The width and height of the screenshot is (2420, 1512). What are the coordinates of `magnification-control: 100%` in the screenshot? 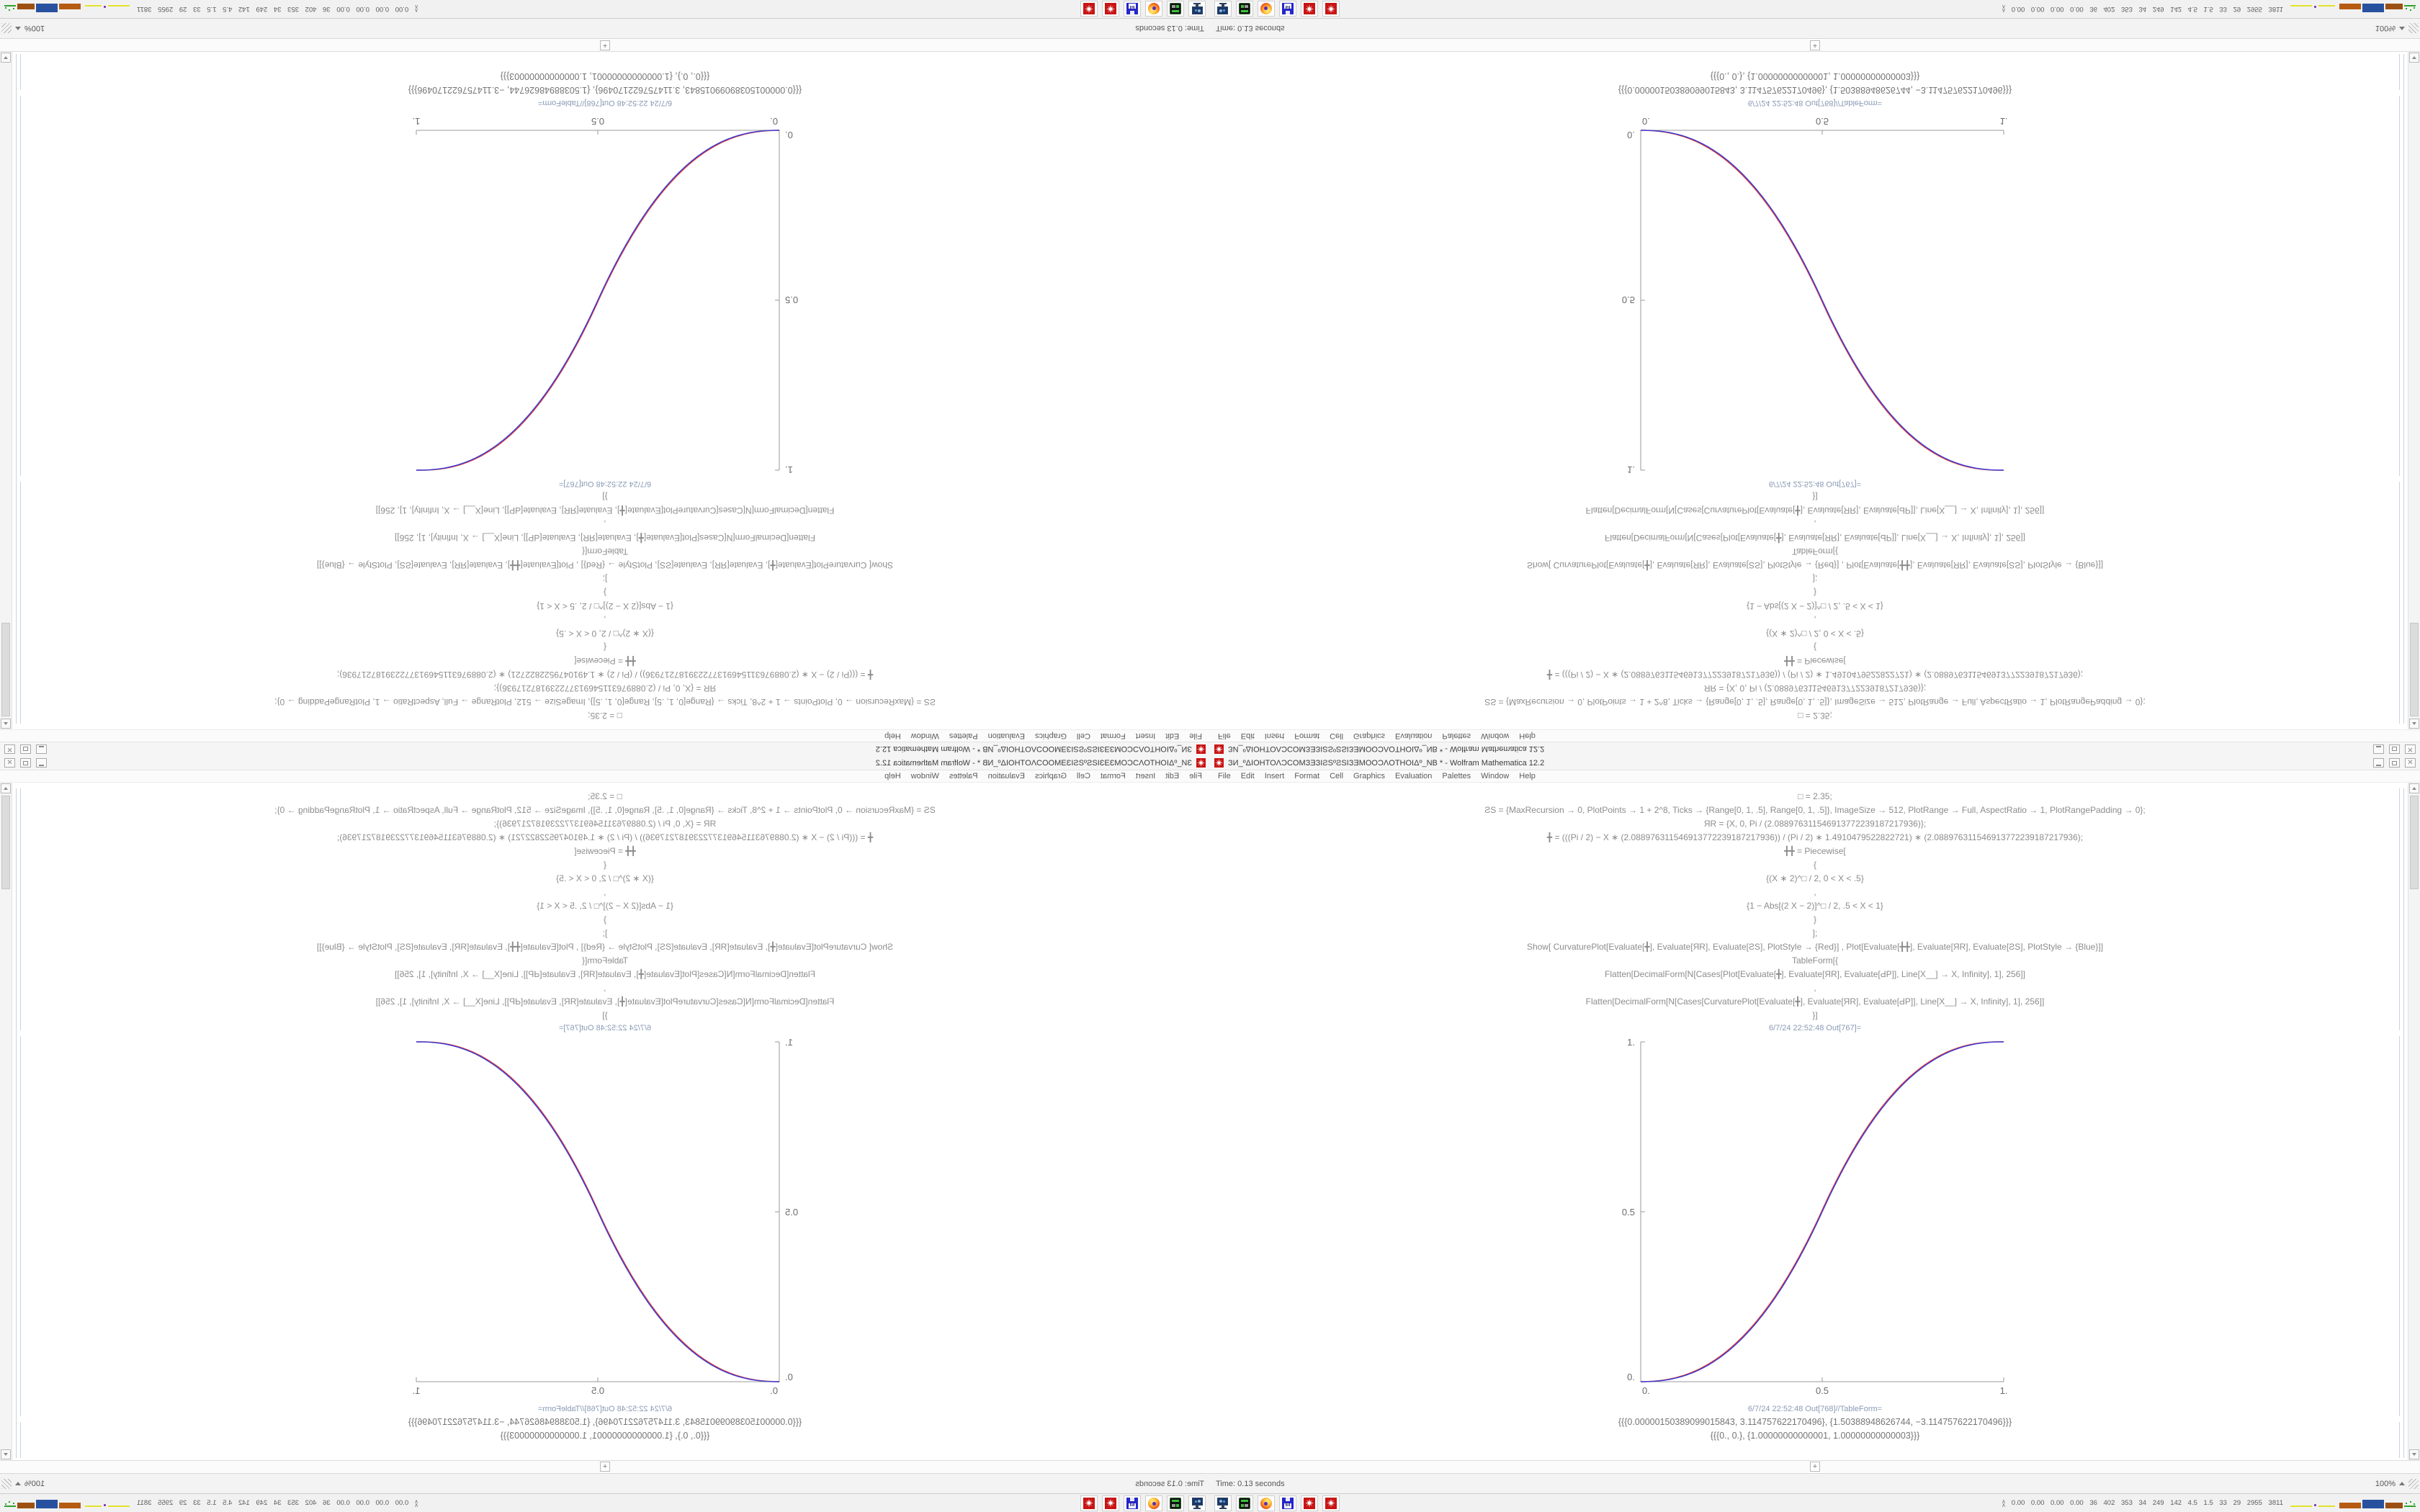 It's located at (2397, 28).